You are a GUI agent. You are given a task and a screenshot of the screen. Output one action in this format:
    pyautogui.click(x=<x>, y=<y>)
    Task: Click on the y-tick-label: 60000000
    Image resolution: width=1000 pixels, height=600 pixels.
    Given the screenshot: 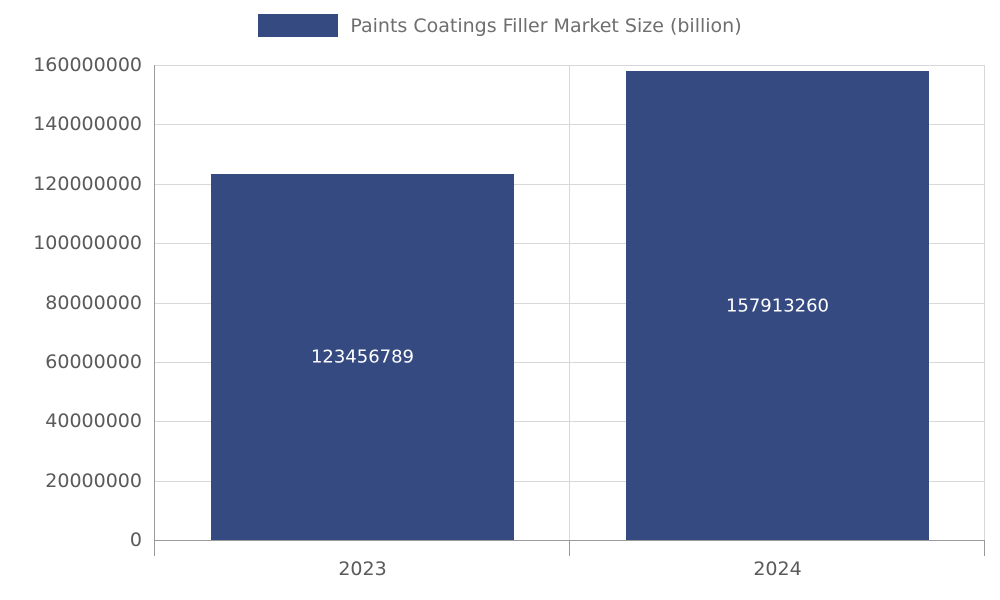 What is the action you would take?
    pyautogui.click(x=93, y=361)
    